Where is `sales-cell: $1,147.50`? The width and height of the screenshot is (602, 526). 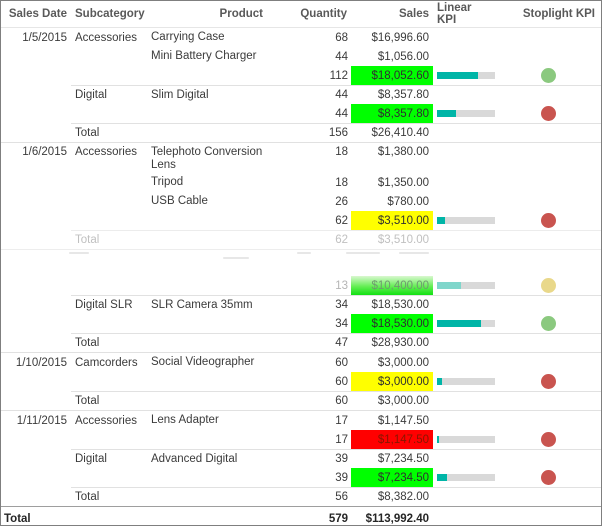 sales-cell: $1,147.50 is located at coordinates (403, 420).